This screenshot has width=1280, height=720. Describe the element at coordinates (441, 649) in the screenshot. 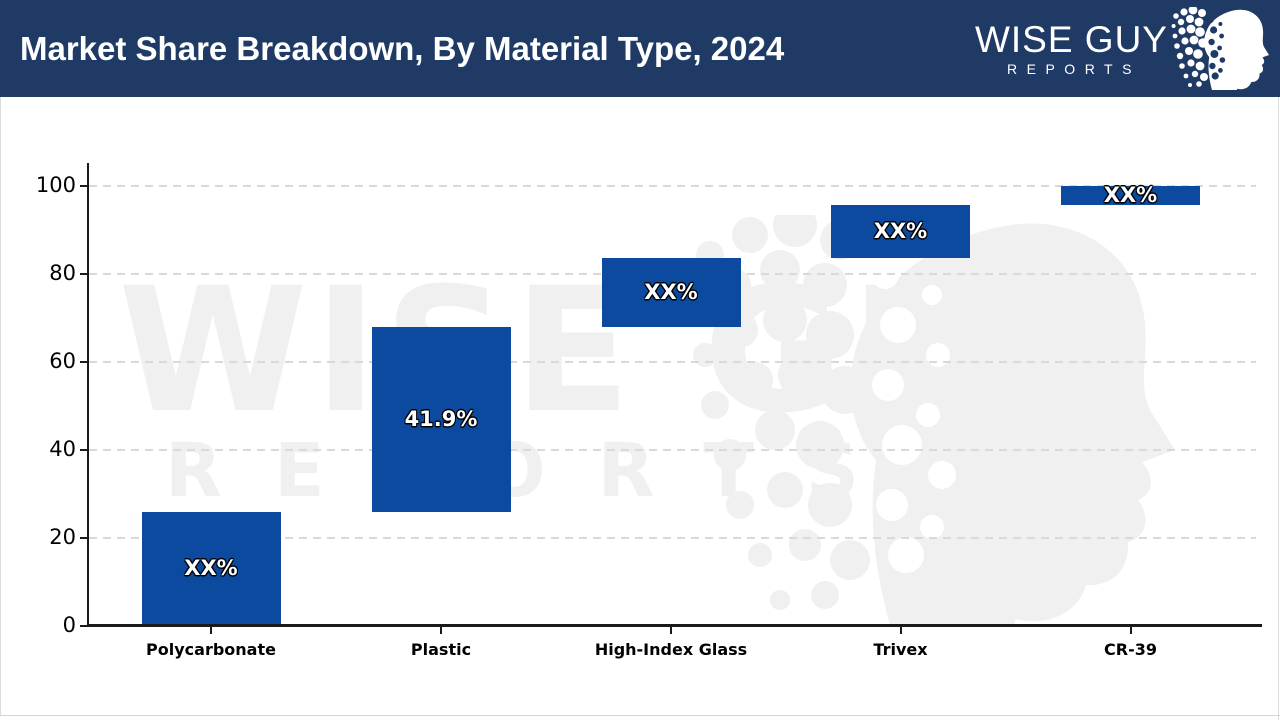

I see `x-tick-label: Plastic` at that location.